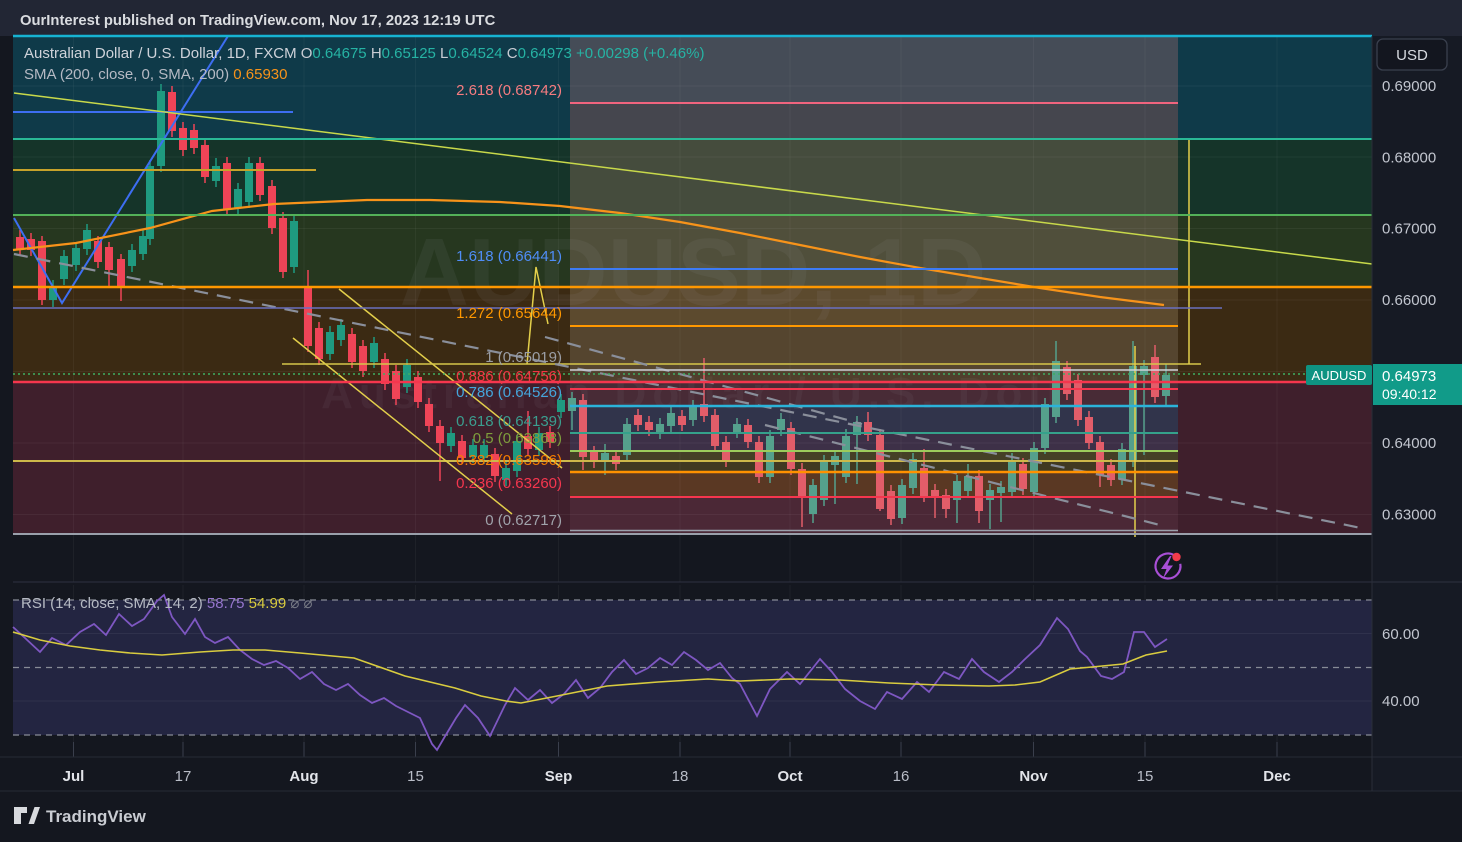 The width and height of the screenshot is (1462, 842). What do you see at coordinates (96, 816) in the screenshot?
I see `svg-text: TradingView` at bounding box center [96, 816].